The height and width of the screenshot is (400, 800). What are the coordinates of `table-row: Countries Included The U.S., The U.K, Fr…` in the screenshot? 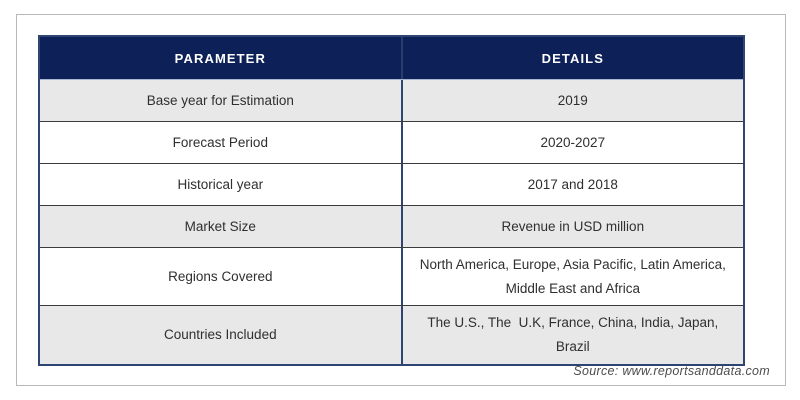 It's located at (391, 334).